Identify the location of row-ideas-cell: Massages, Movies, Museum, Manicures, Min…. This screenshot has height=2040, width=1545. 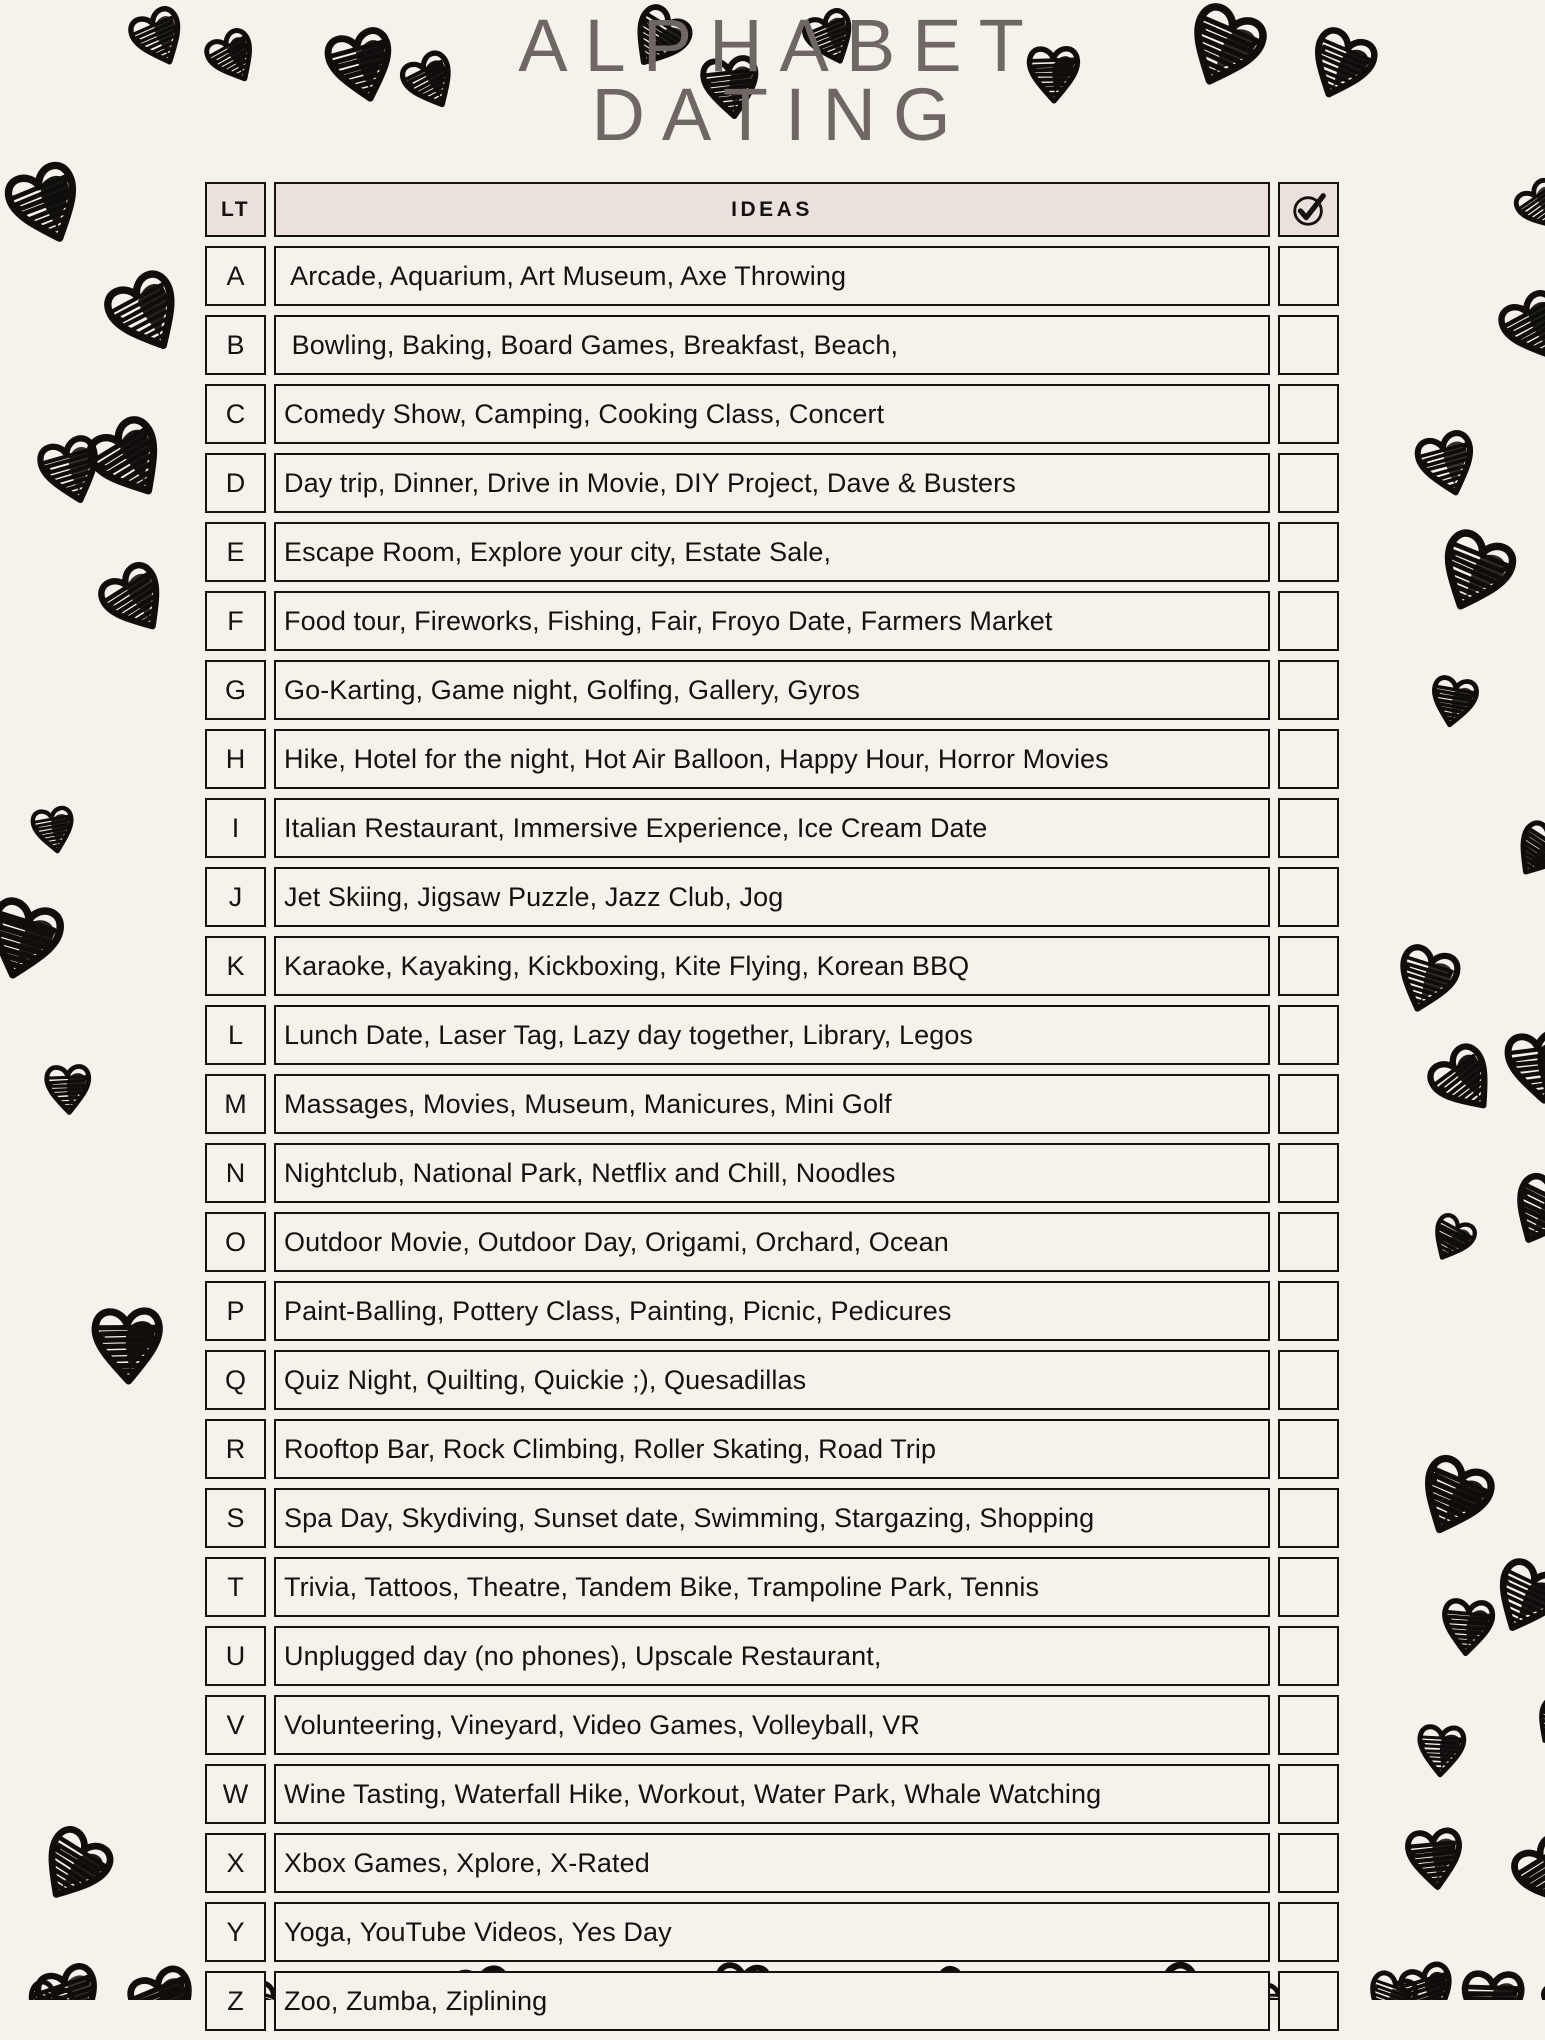
(772, 1104).